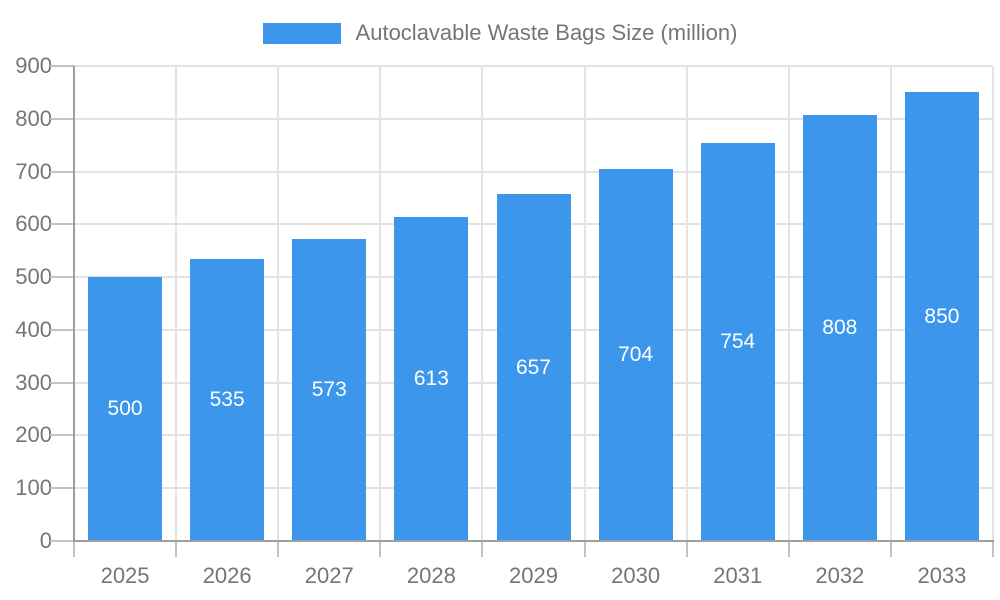 The height and width of the screenshot is (600, 1000). I want to click on x-axis-category-label: 2030, so click(636, 575).